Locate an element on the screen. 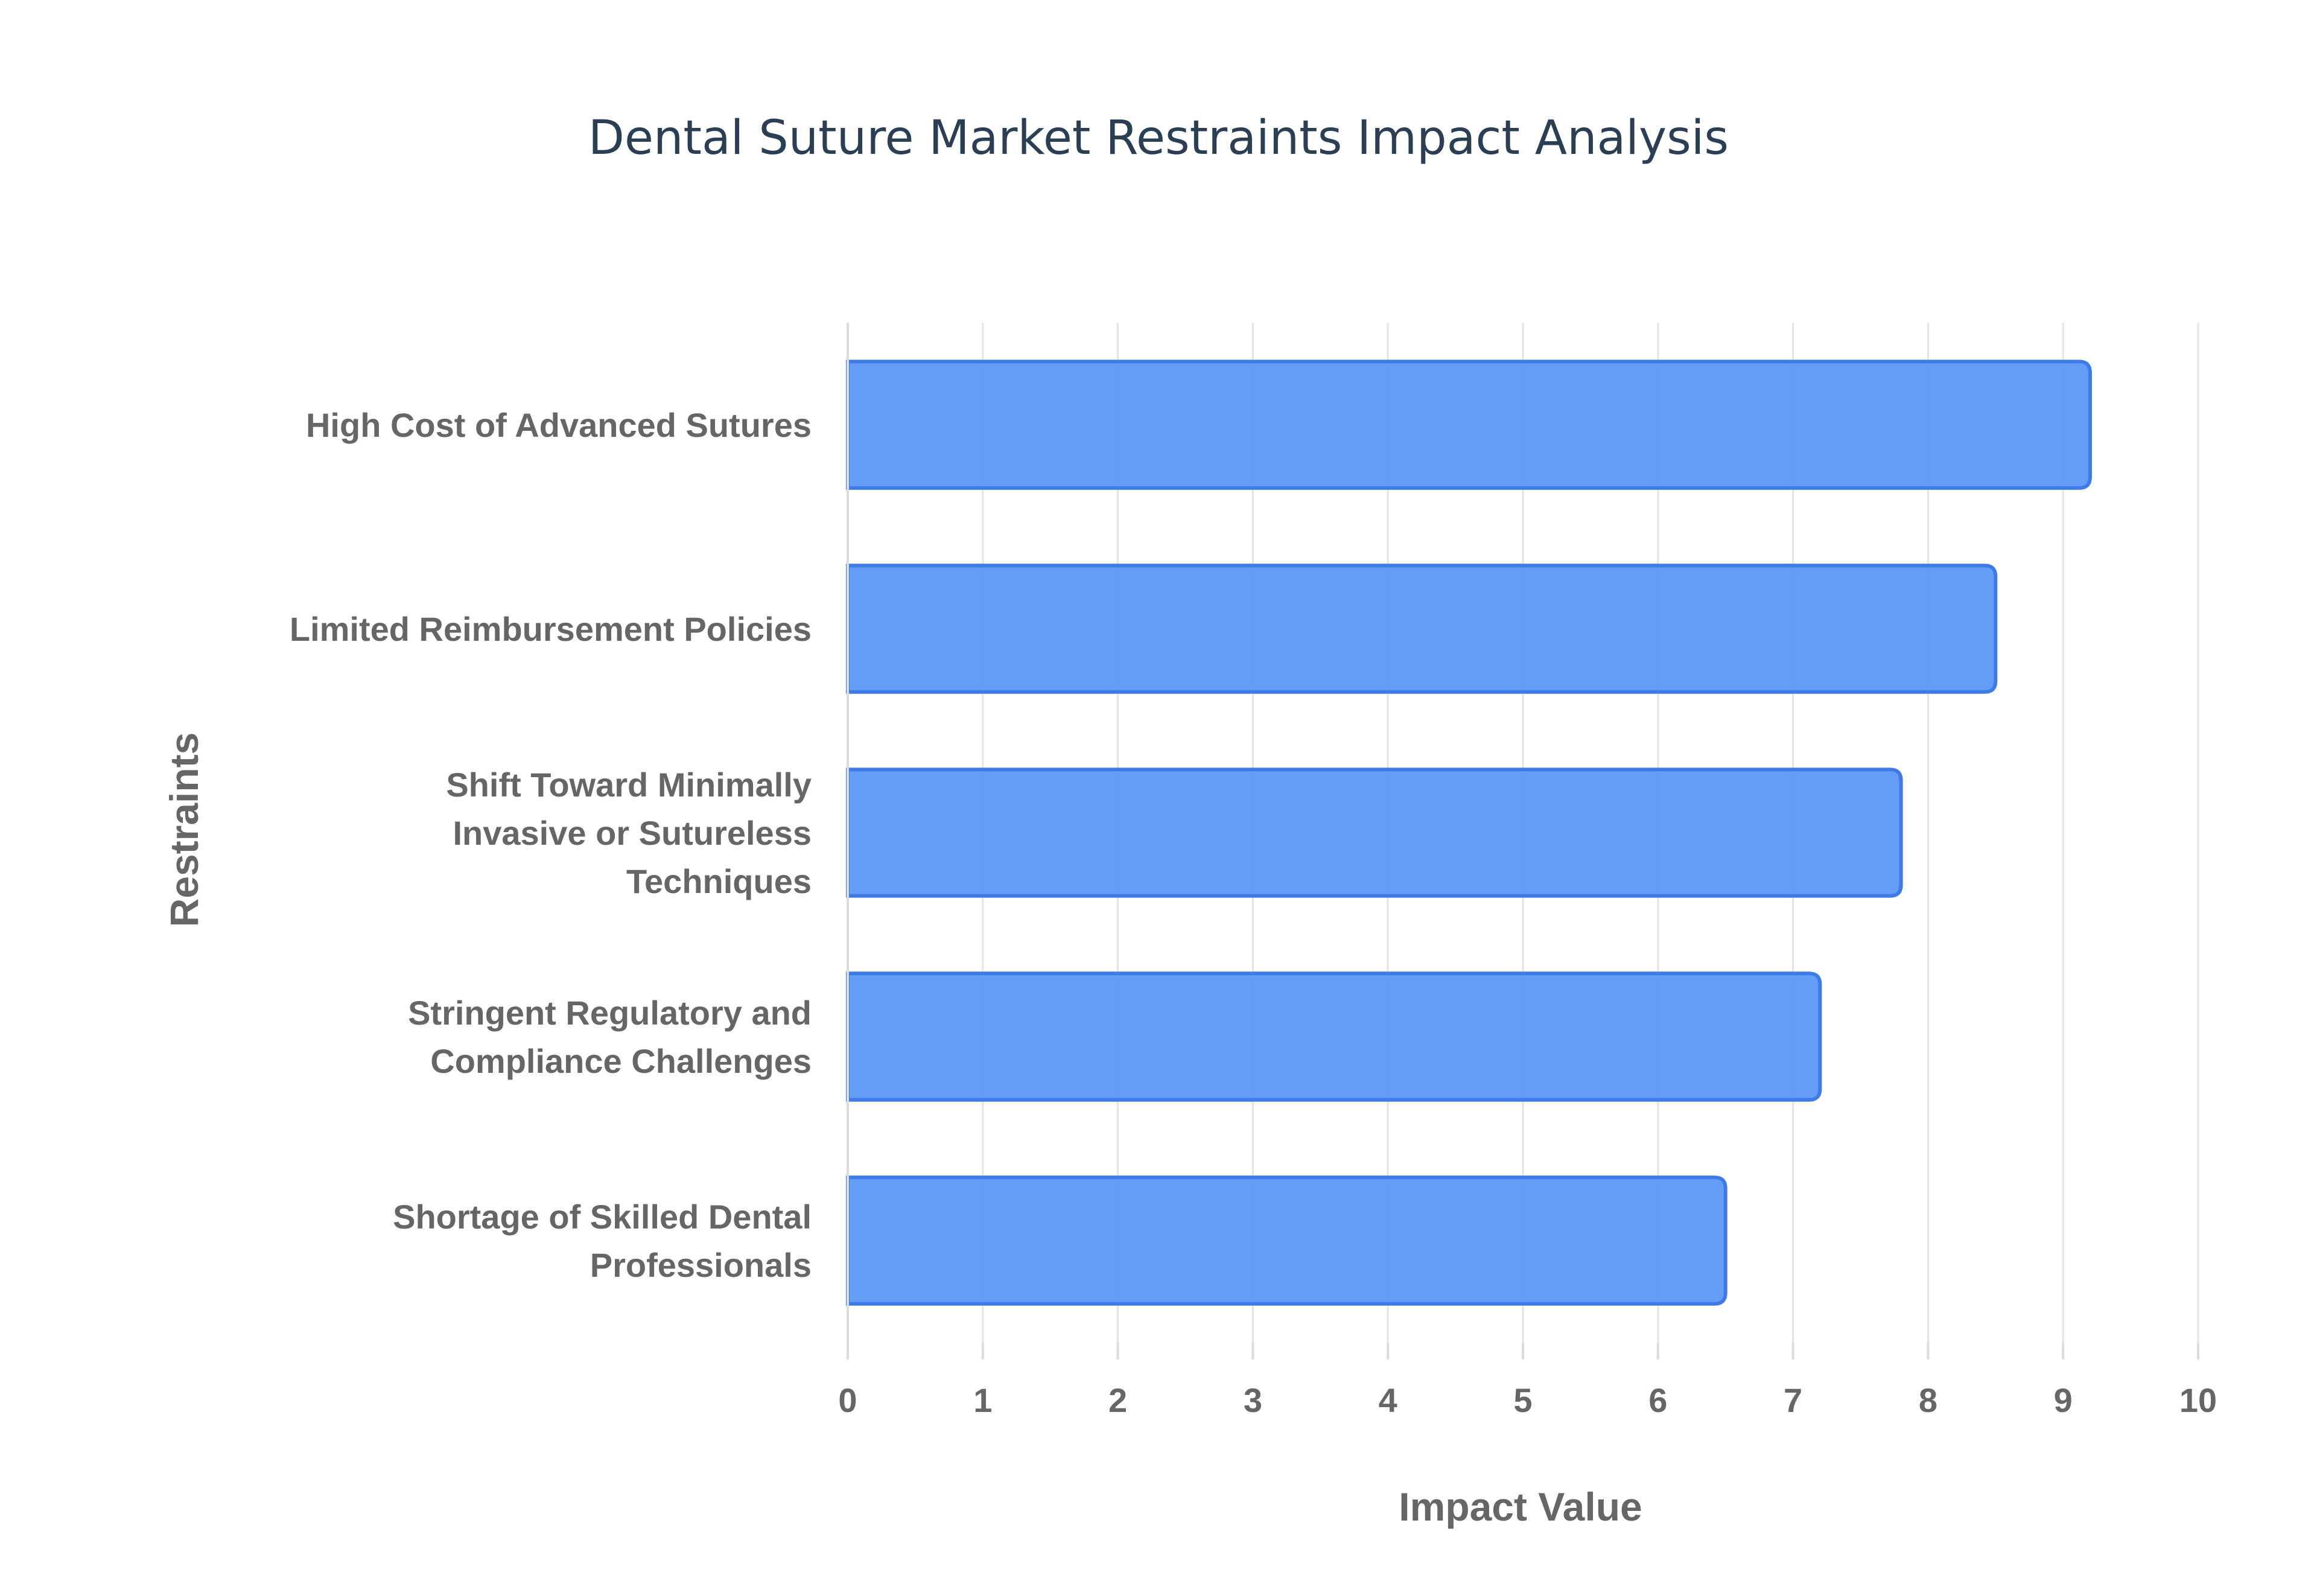 The height and width of the screenshot is (1596, 2317). y-category-label: Limited Reimbursement Policies is located at coordinates (551, 629).